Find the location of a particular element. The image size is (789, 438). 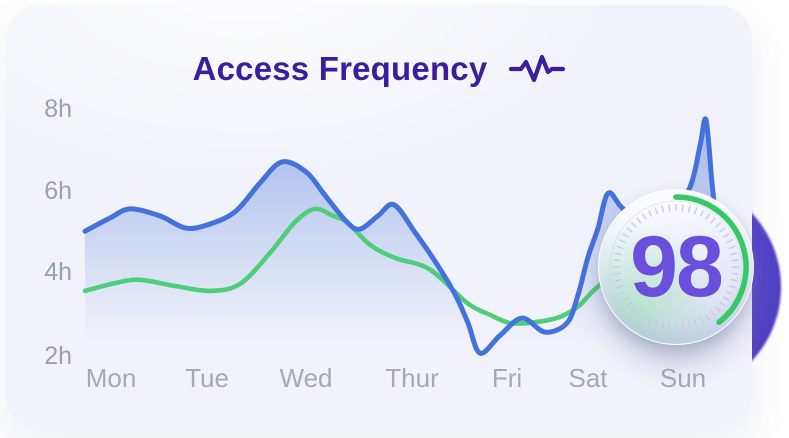

score-gauge: 98 is located at coordinates (676, 267).